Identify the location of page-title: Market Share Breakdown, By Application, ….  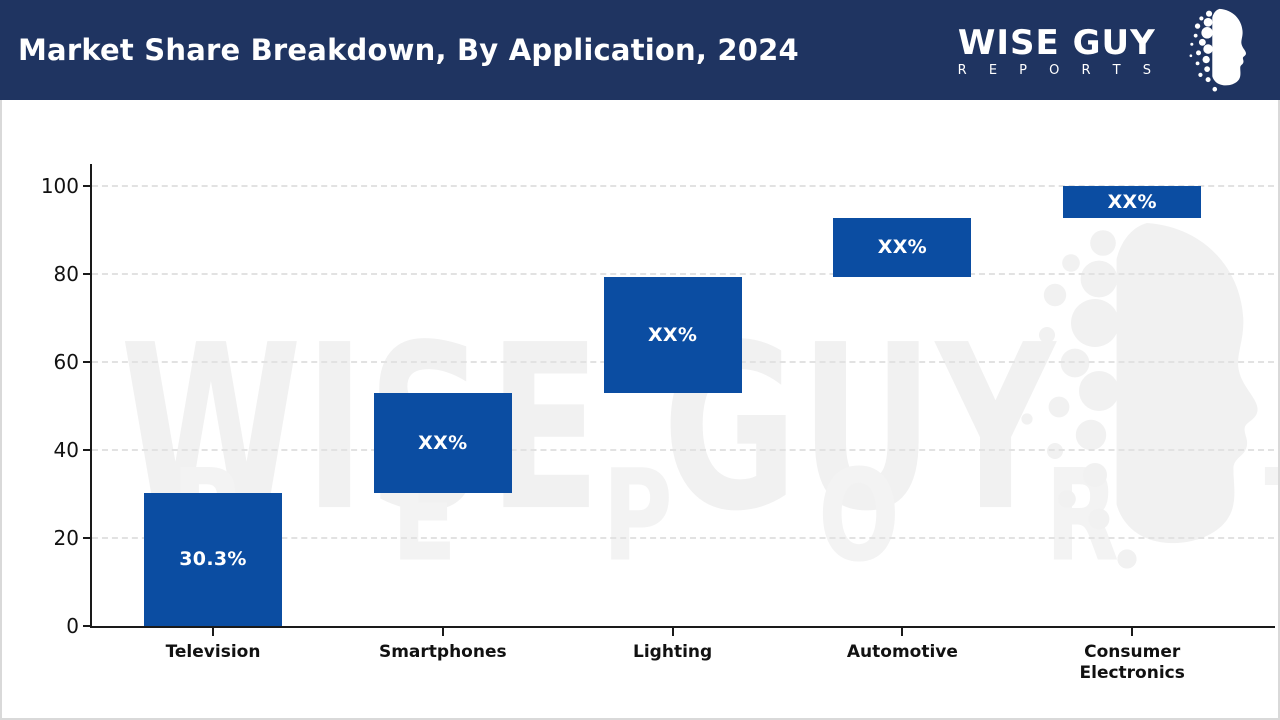
(408, 50).